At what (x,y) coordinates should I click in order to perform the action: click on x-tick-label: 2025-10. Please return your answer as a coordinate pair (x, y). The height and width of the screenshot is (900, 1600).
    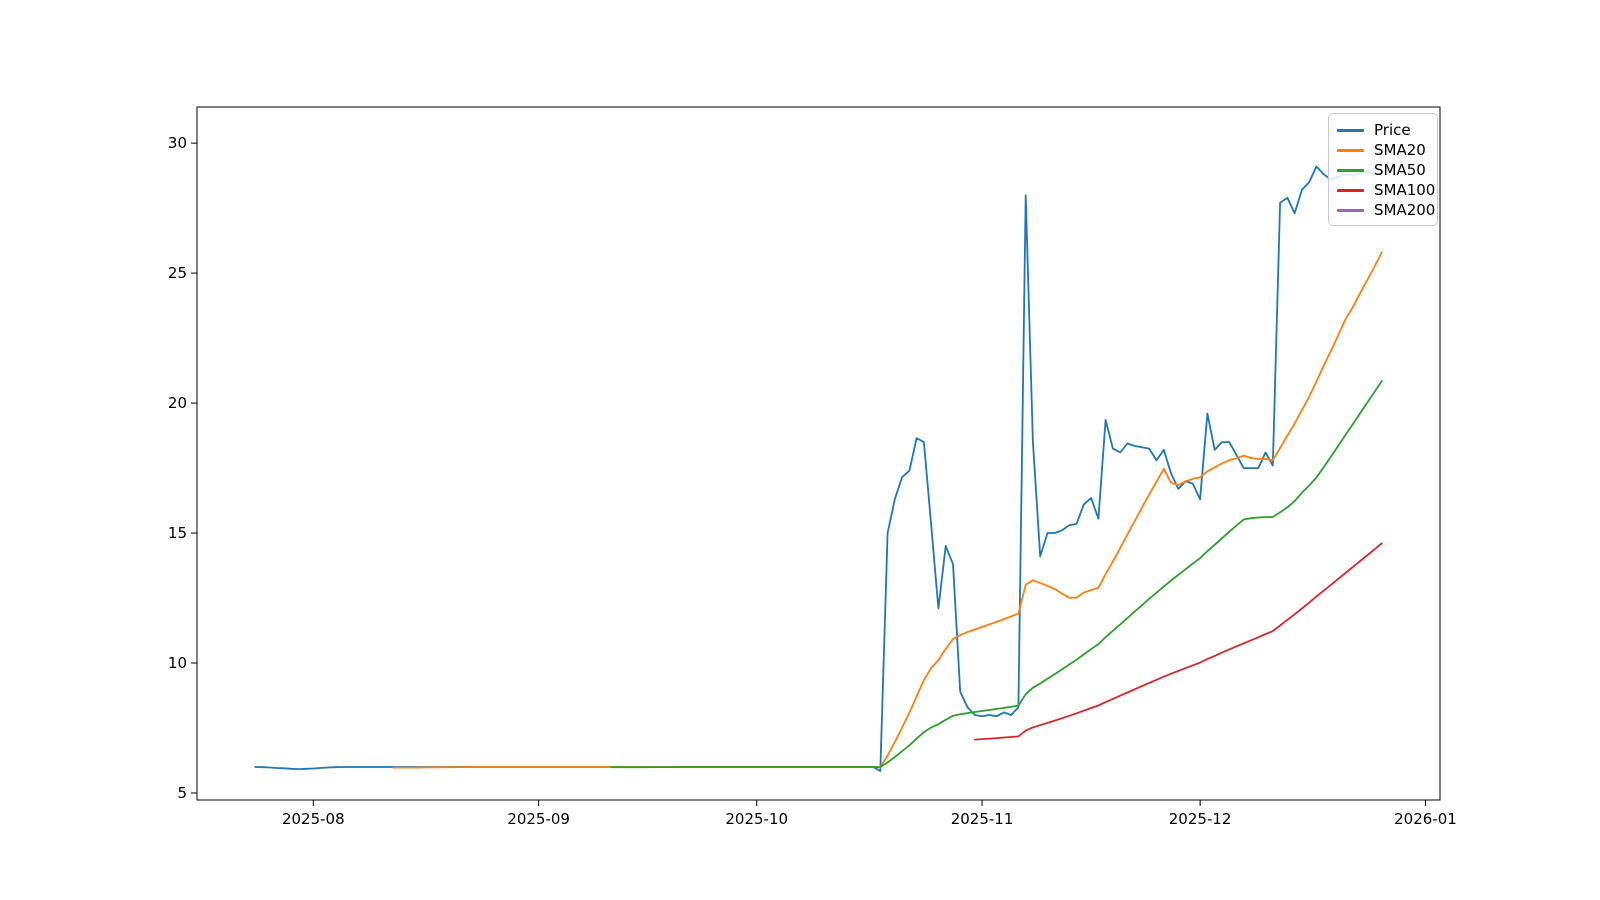
    Looking at the image, I should click on (756, 819).